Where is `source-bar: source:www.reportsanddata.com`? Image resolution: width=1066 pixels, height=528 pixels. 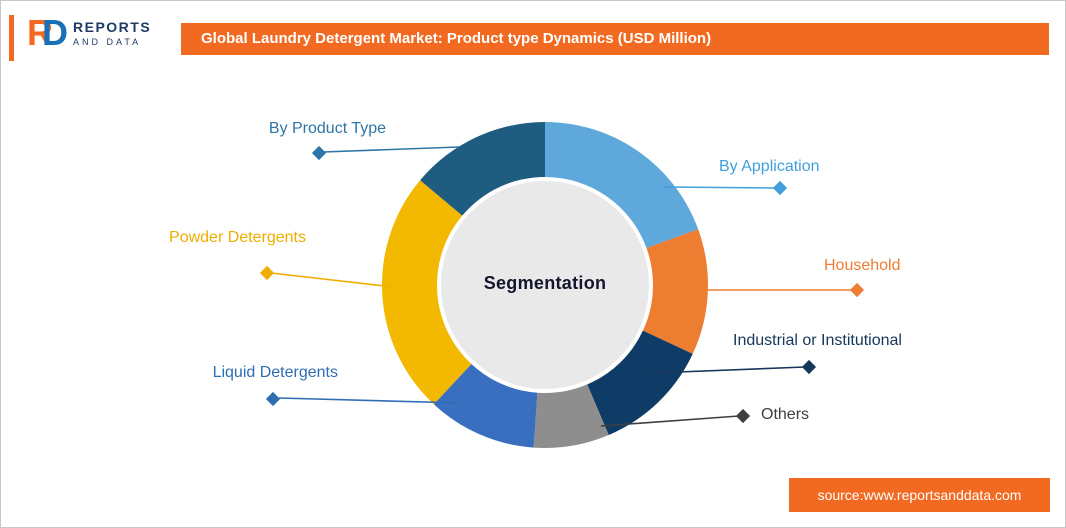 source-bar: source:www.reportsanddata.com is located at coordinates (919, 495).